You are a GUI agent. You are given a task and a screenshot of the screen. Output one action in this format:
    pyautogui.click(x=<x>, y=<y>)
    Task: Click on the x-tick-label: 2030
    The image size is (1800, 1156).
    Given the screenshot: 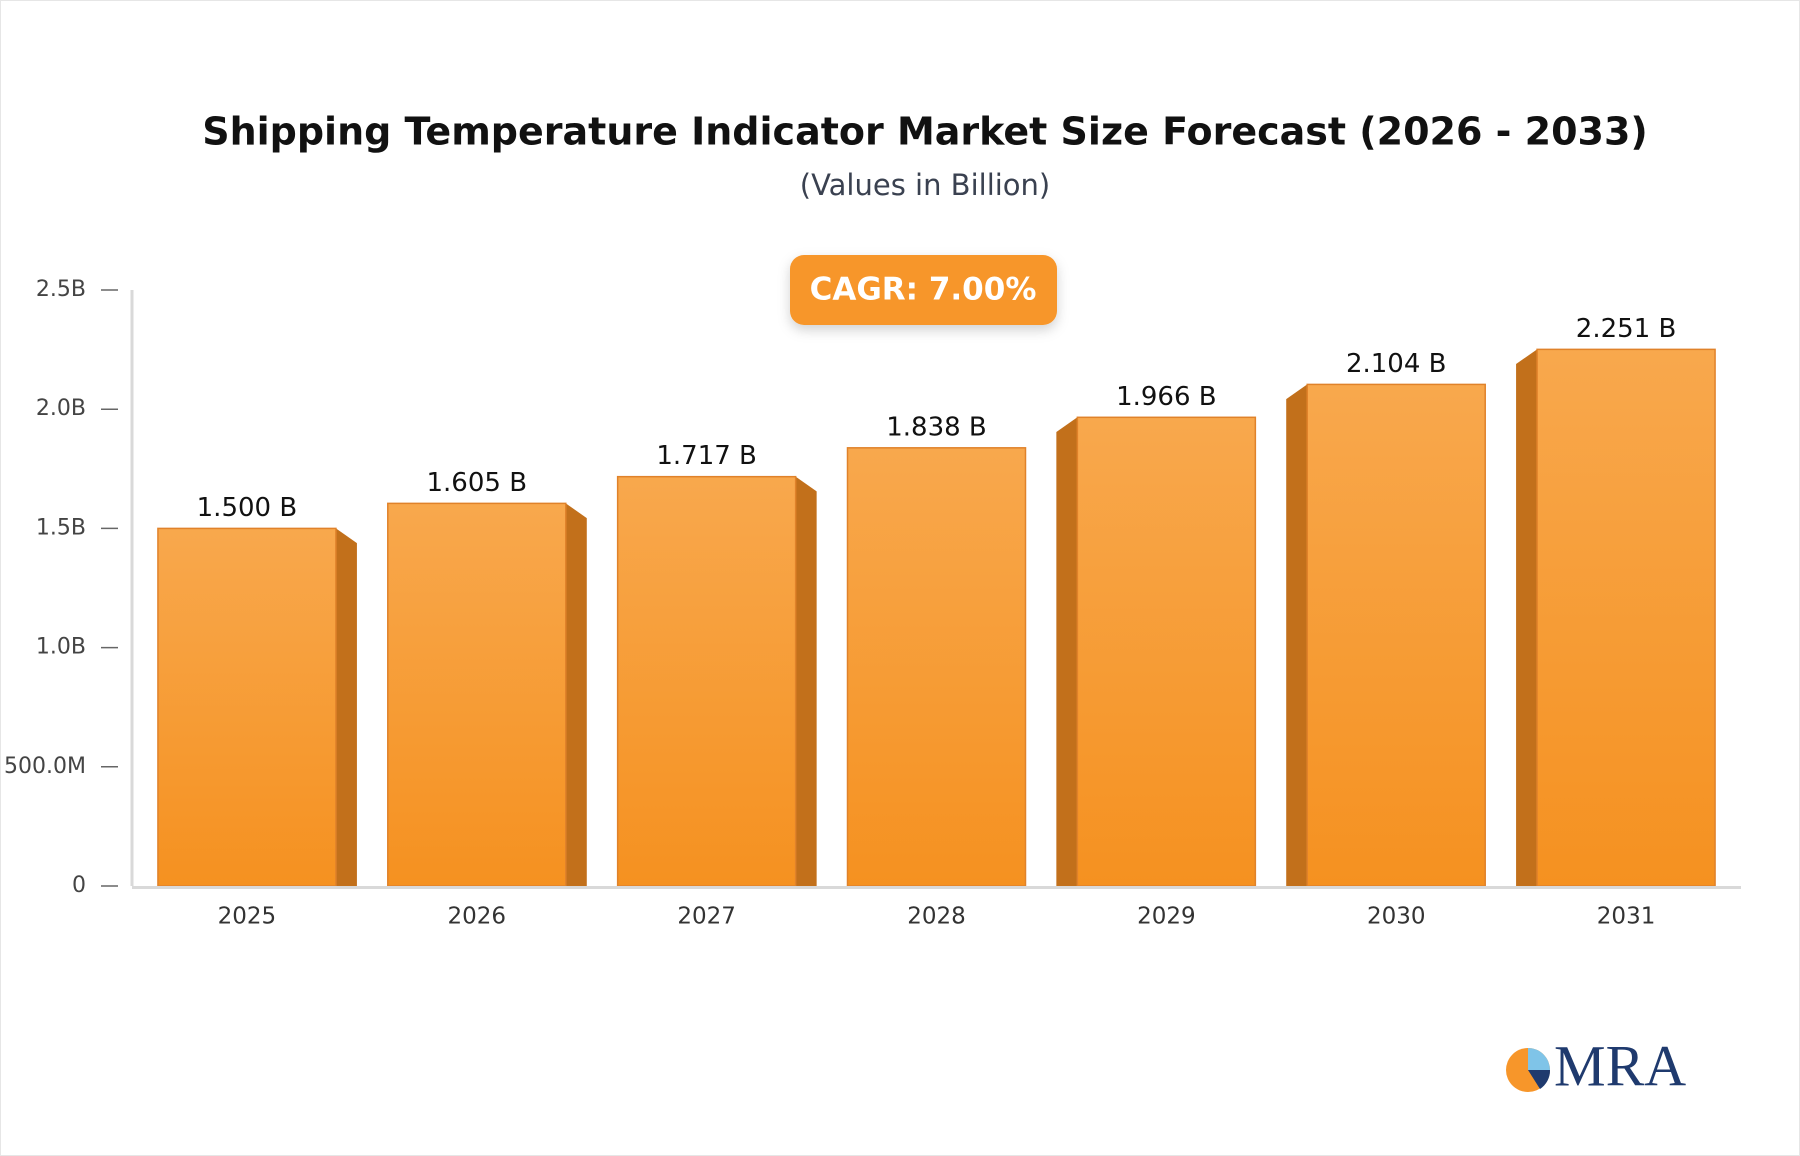 What is the action you would take?
    pyautogui.click(x=1396, y=917)
    